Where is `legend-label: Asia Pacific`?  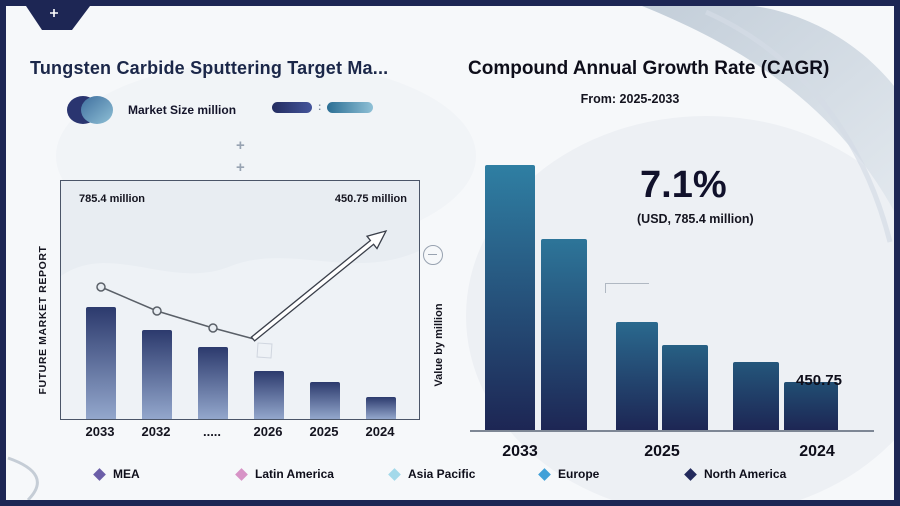 legend-label: Asia Pacific is located at coordinates (442, 474).